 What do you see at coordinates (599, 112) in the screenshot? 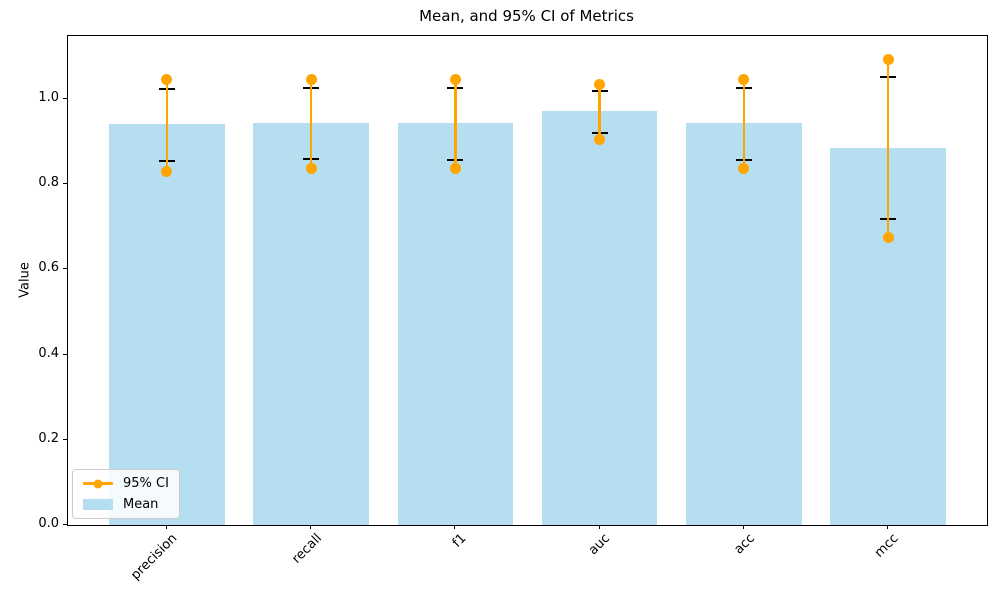
I see `ci-line-auc` at bounding box center [599, 112].